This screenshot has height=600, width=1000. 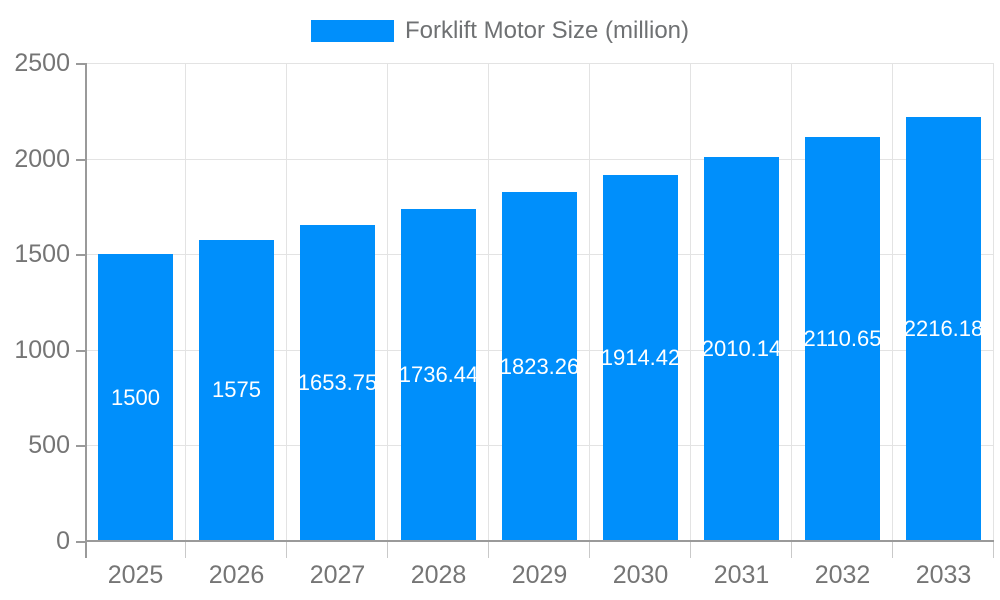 I want to click on y-axis-tick-label: 2500, so click(x=42, y=63).